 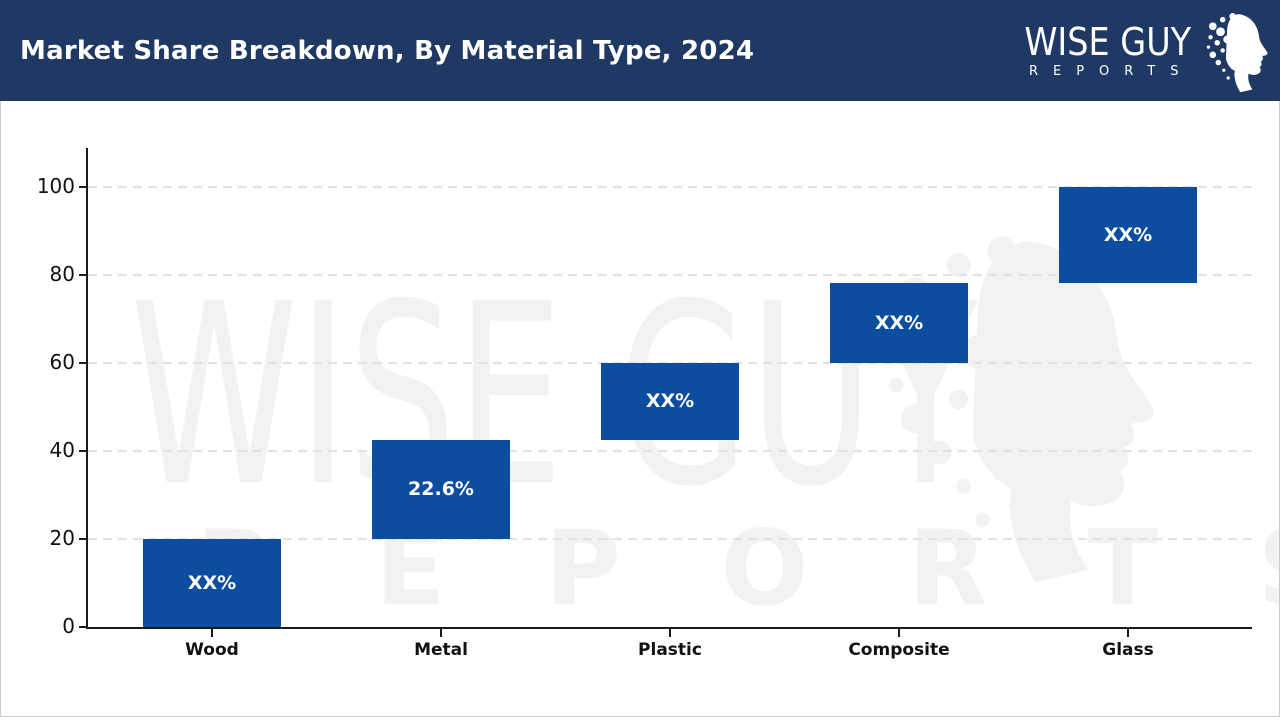 What do you see at coordinates (899, 650) in the screenshot?
I see `x-tick-label: Composite` at bounding box center [899, 650].